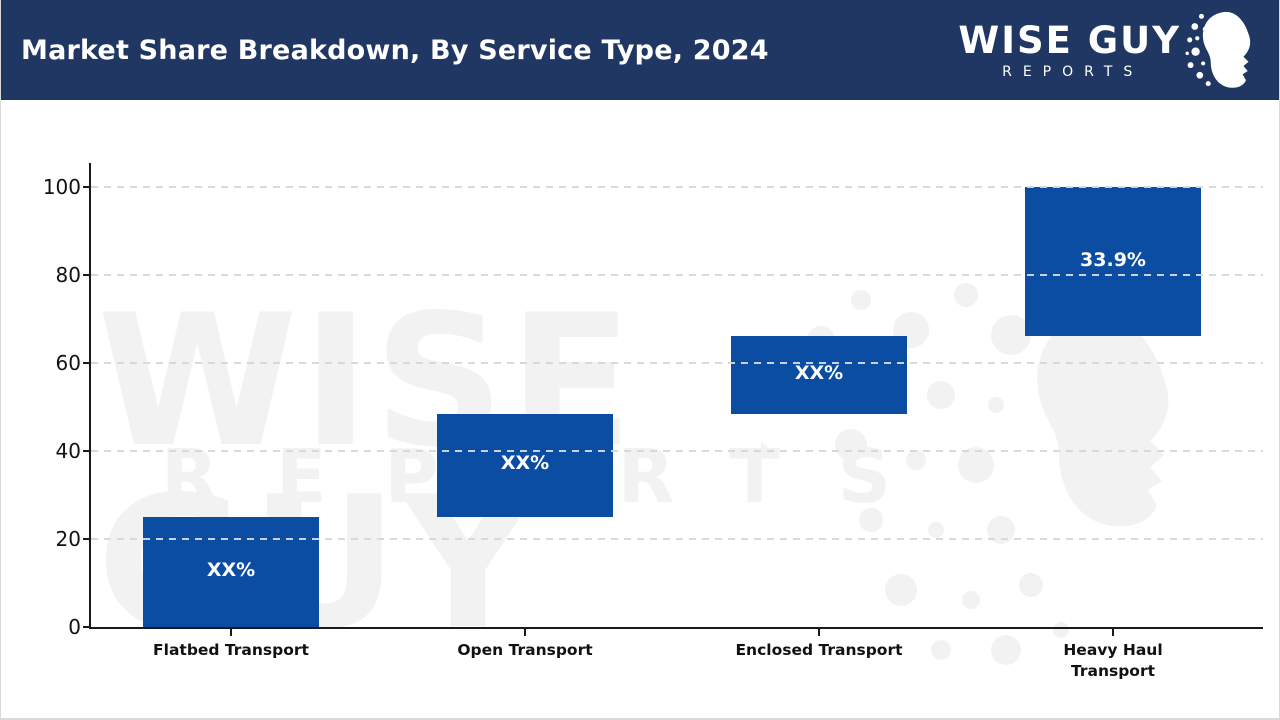 The width and height of the screenshot is (1280, 720). I want to click on bar-enclosed-transport, so click(819, 375).